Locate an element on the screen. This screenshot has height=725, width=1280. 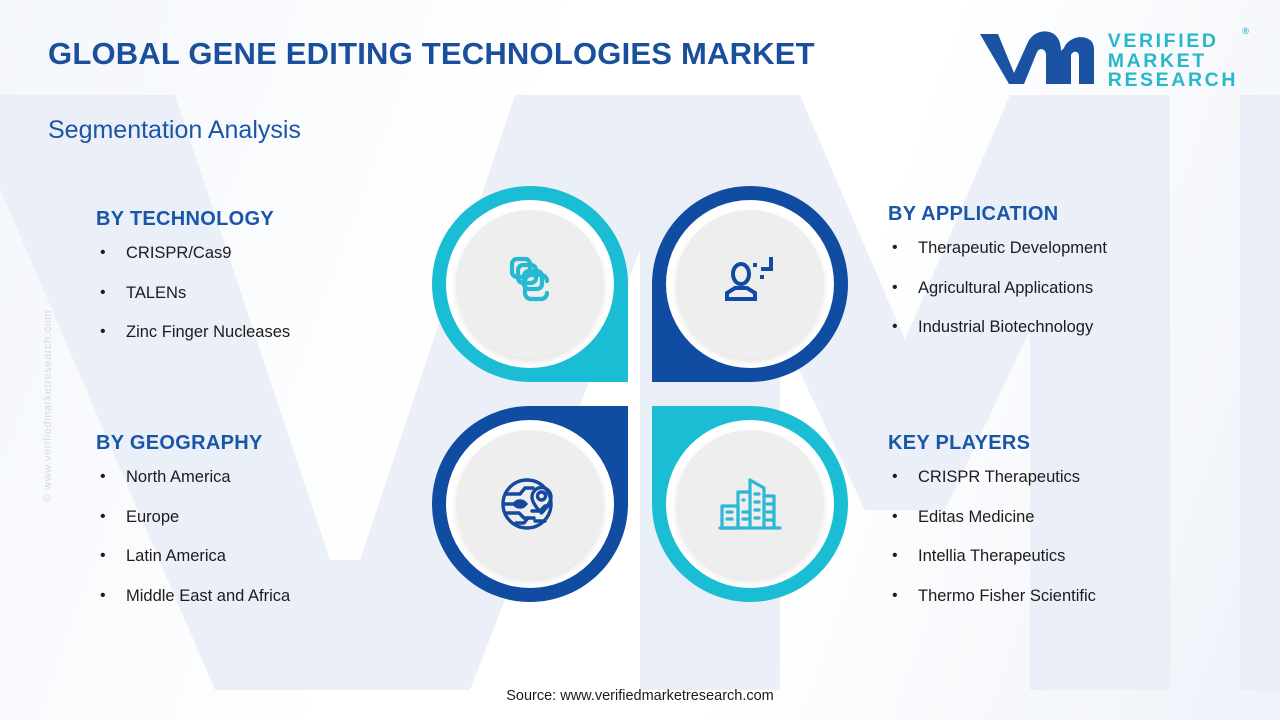
page-title: GLOBAL GENE EDITING TECHNOLOGIES MARKET is located at coordinates (431, 53).